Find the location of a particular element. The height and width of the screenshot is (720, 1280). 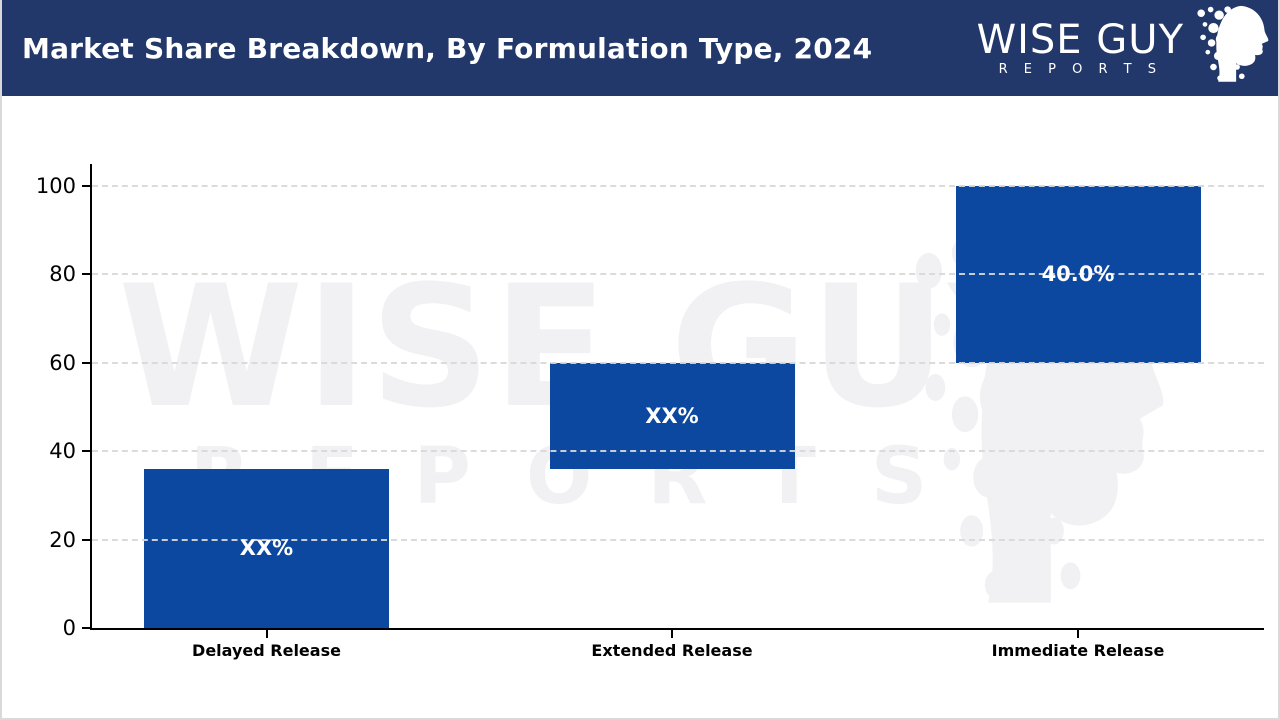

brand-wordmark: WISE GUY R E P O R T S is located at coordinates (1080, 48).